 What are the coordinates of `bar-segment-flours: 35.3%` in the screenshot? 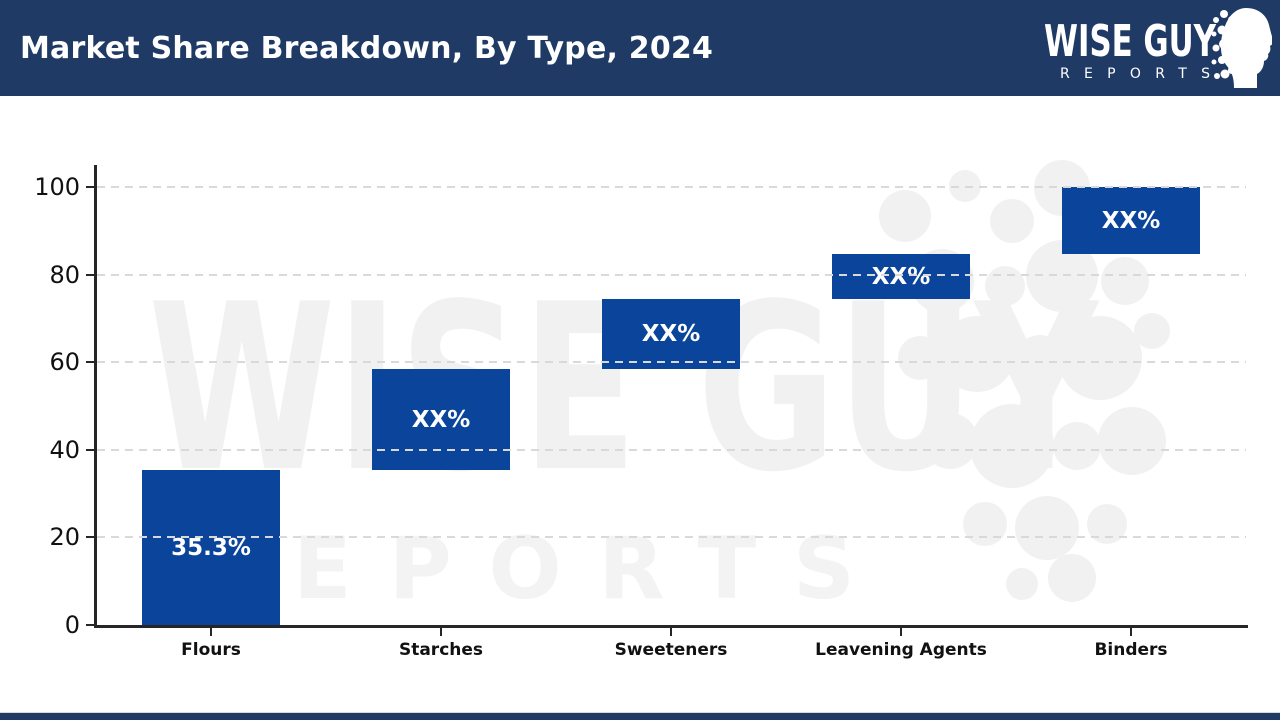 It's located at (211, 547).